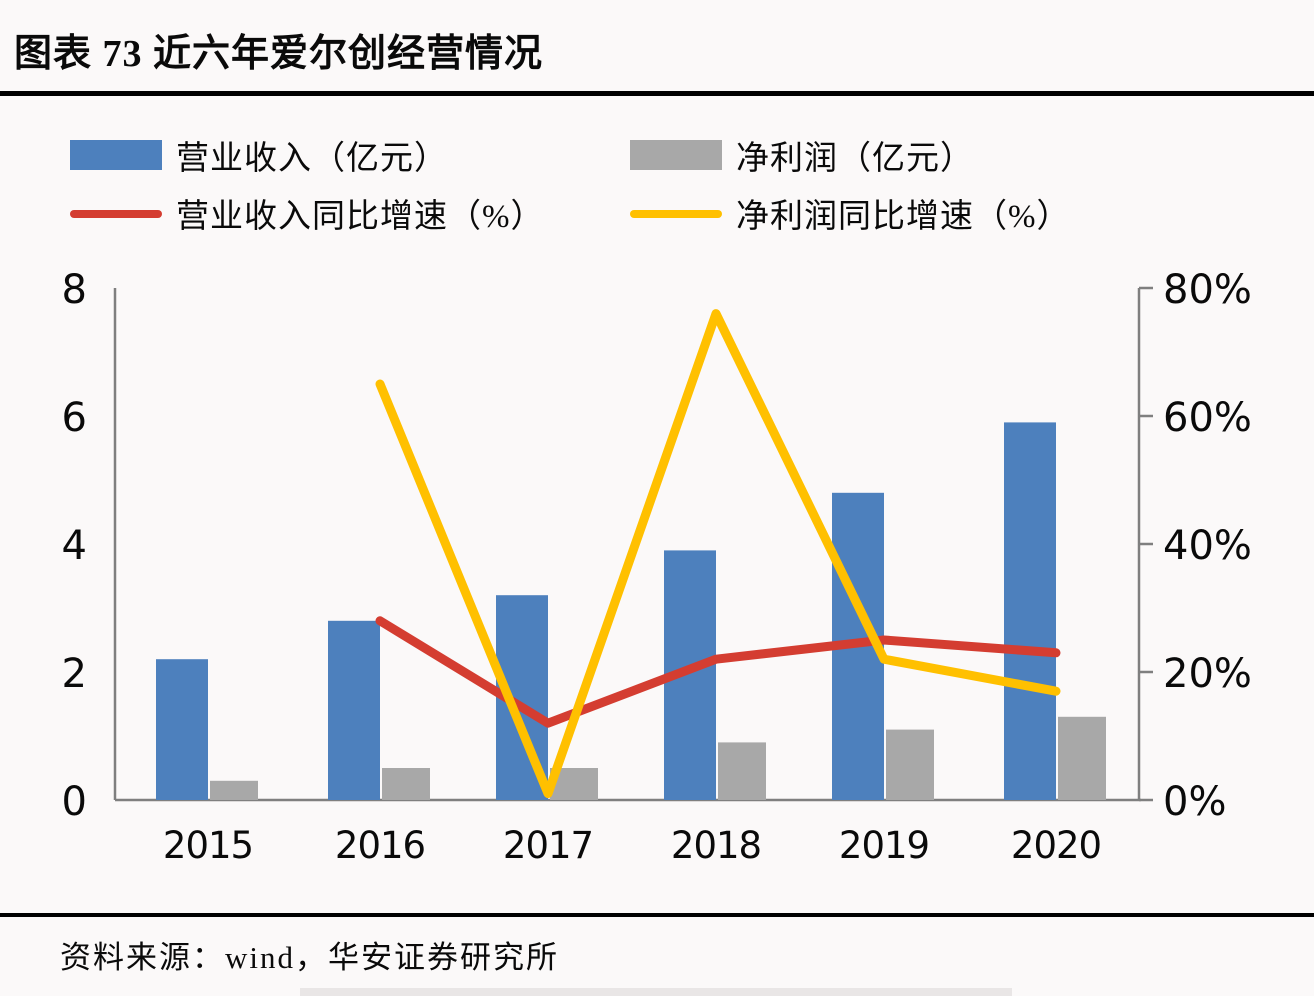 Image resolution: width=1314 pixels, height=996 pixels. I want to click on x-axis-label-2018: 2018, so click(716, 845).